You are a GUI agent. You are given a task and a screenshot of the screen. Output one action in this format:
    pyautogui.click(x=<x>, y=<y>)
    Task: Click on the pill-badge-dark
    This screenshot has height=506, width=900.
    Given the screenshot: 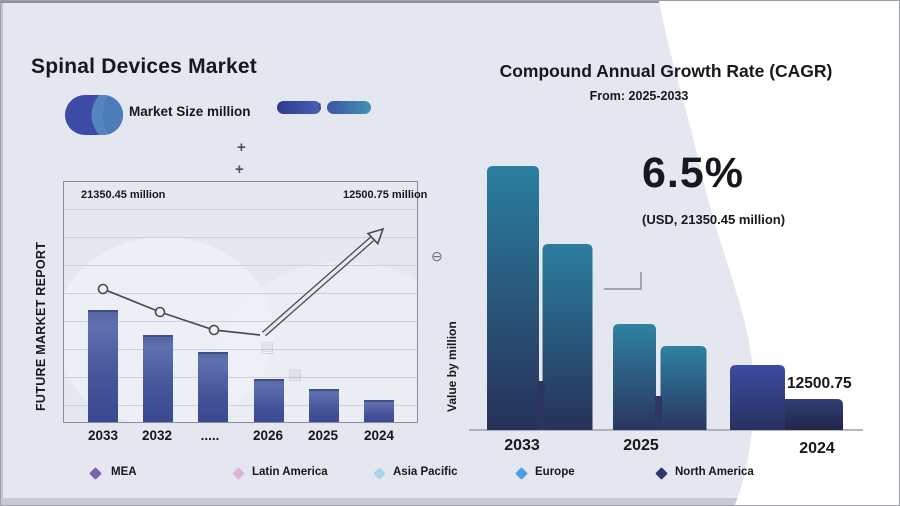 What is the action you would take?
    pyautogui.click(x=299, y=107)
    